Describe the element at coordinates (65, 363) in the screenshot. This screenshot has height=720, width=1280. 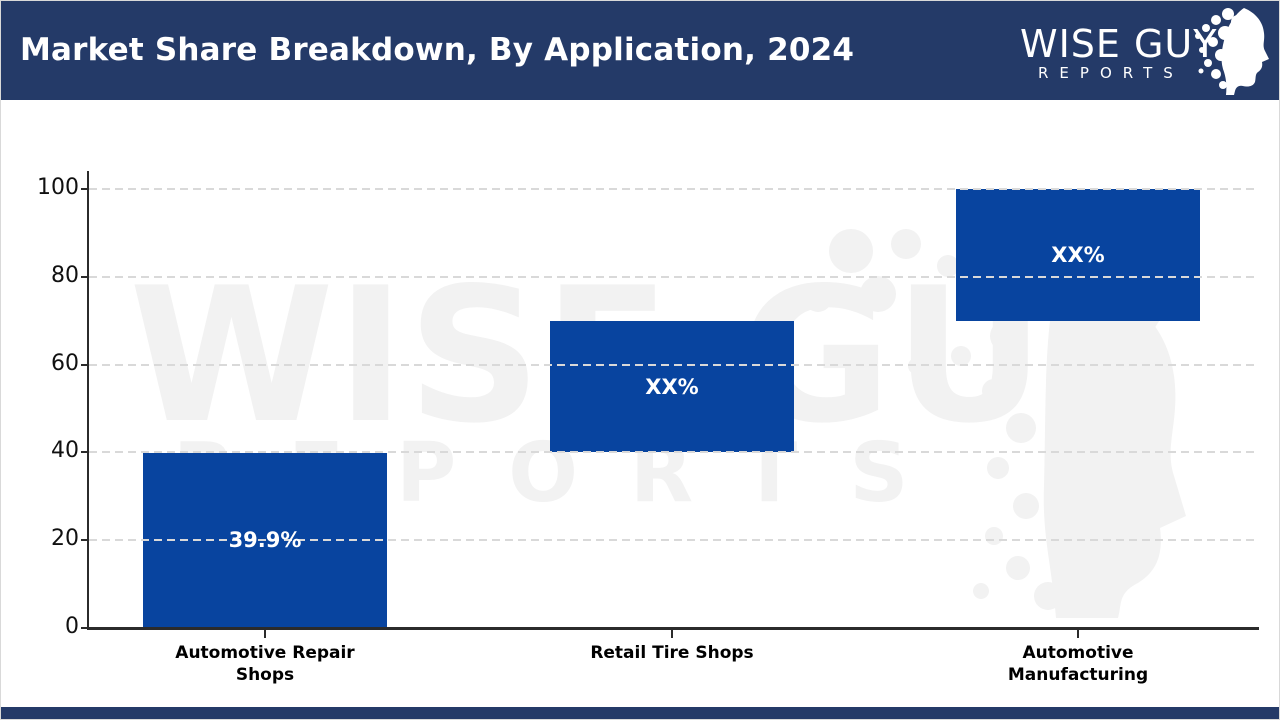
I see `y-tick-label: 60` at that location.